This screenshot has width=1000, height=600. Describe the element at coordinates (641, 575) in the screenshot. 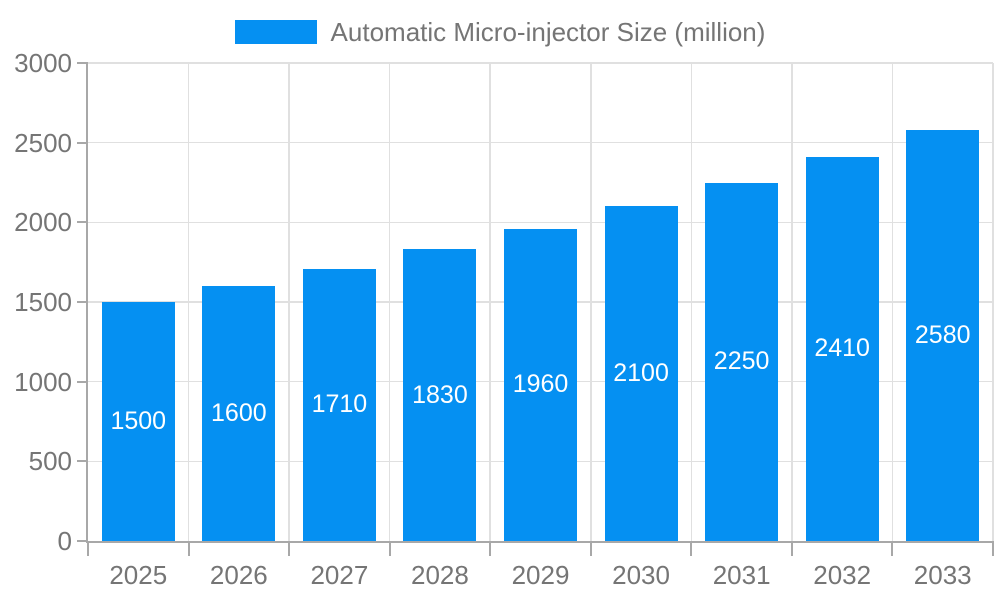

I see `x-axis-tick-label: 2030` at that location.